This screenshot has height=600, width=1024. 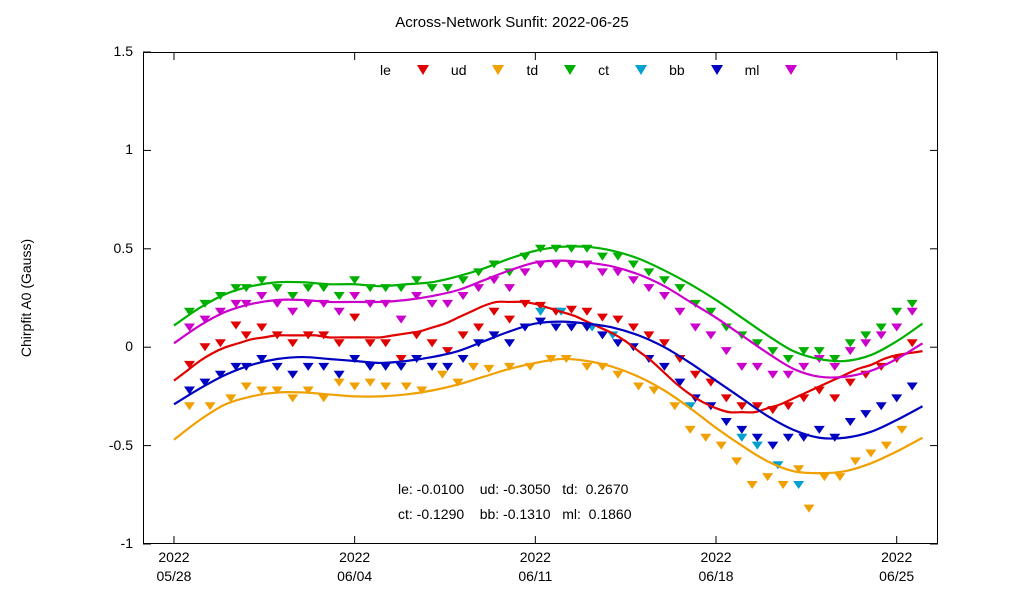 I want to click on legend-entry-ml: ml, so click(x=782, y=70).